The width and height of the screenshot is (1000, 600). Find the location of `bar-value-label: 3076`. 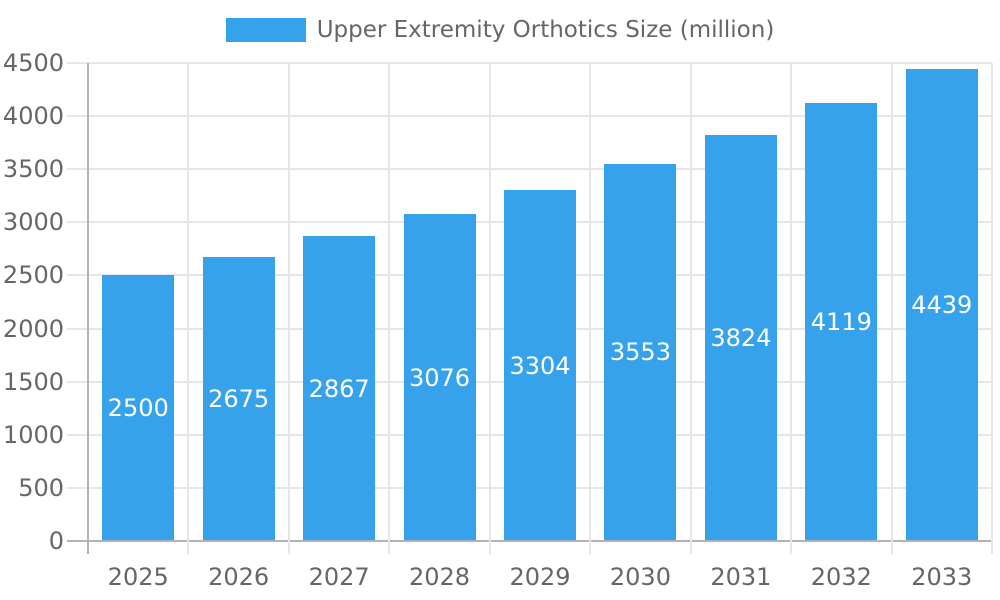

bar-value-label: 3076 is located at coordinates (440, 377).